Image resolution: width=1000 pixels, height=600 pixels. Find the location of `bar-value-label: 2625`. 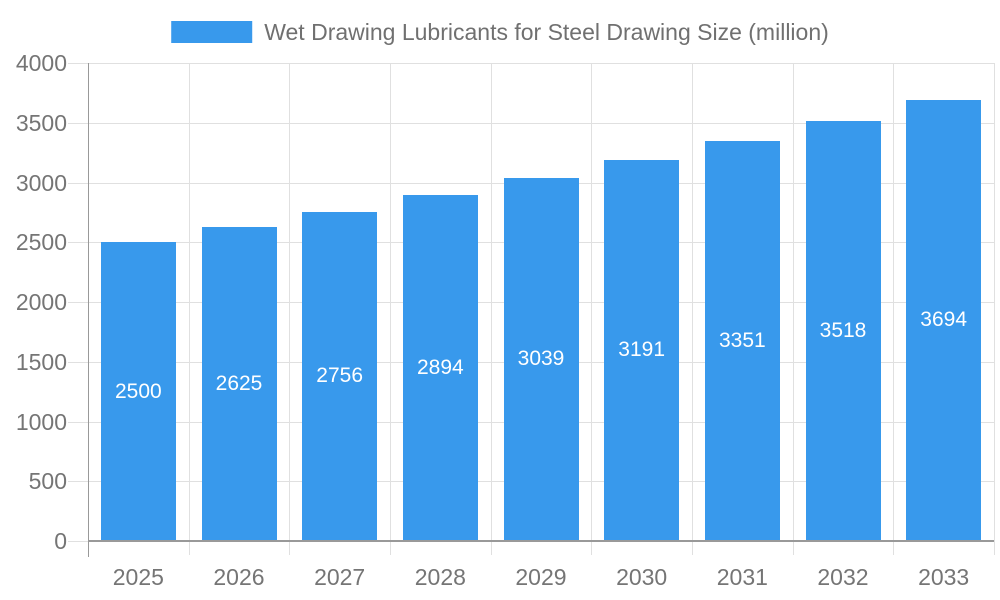

bar-value-label: 2625 is located at coordinates (239, 384).